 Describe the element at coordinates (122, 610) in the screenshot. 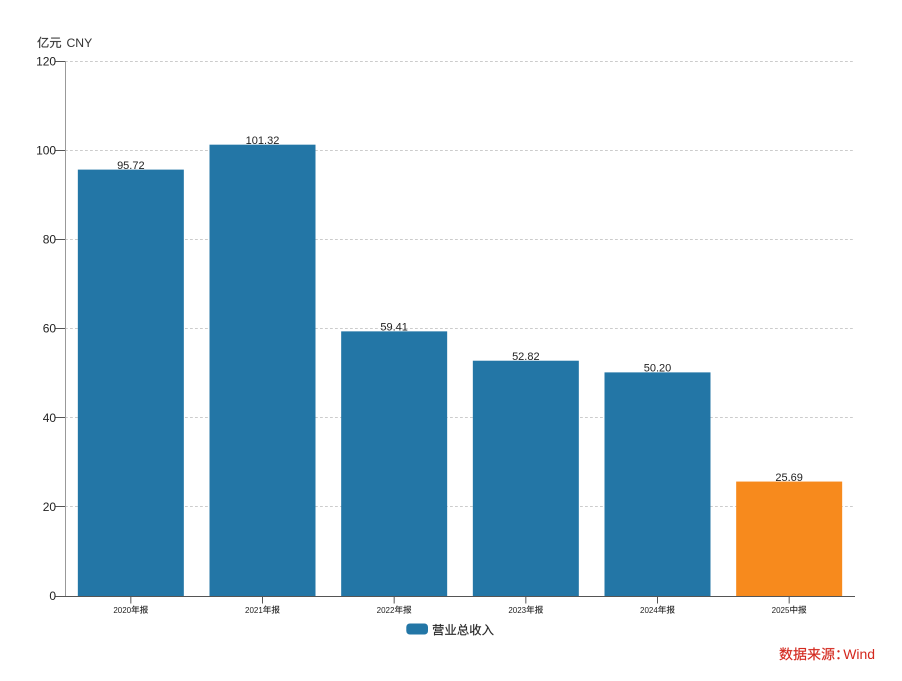

I see `svg-text: 2020` at that location.